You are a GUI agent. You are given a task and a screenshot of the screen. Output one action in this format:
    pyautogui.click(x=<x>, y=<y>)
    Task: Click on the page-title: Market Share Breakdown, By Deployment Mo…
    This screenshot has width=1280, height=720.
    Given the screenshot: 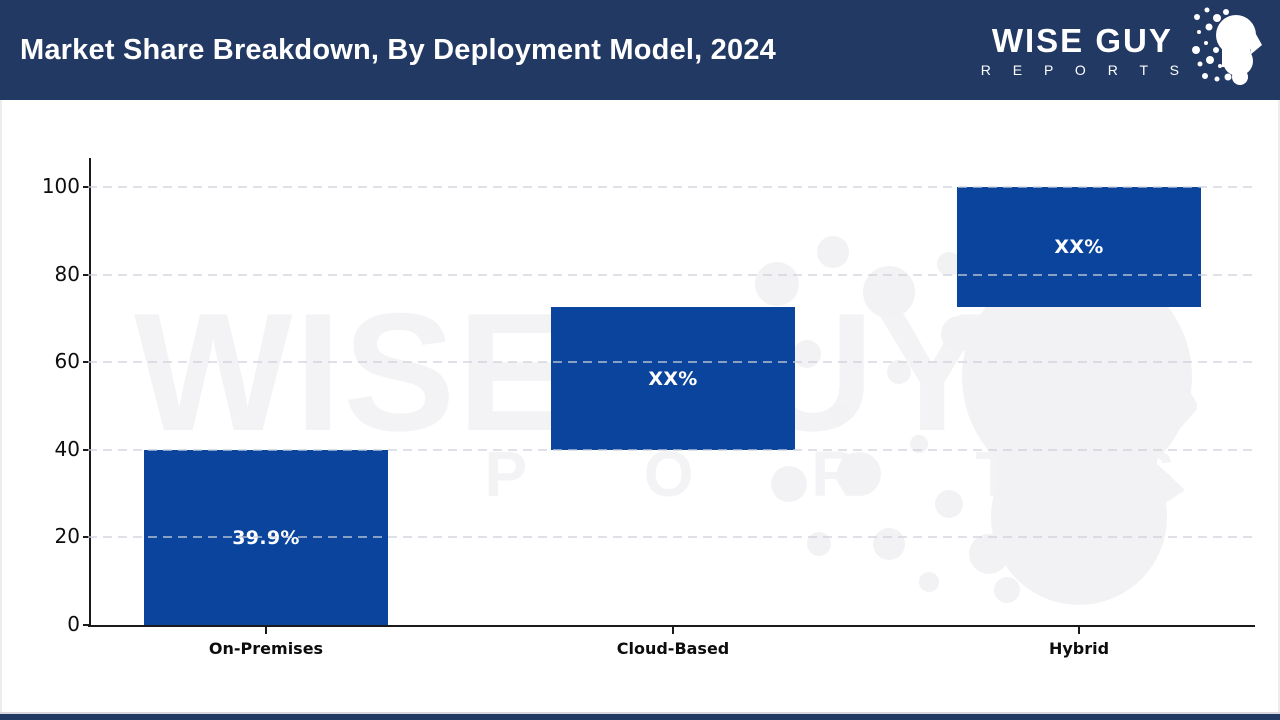 What is the action you would take?
    pyautogui.click(x=398, y=49)
    